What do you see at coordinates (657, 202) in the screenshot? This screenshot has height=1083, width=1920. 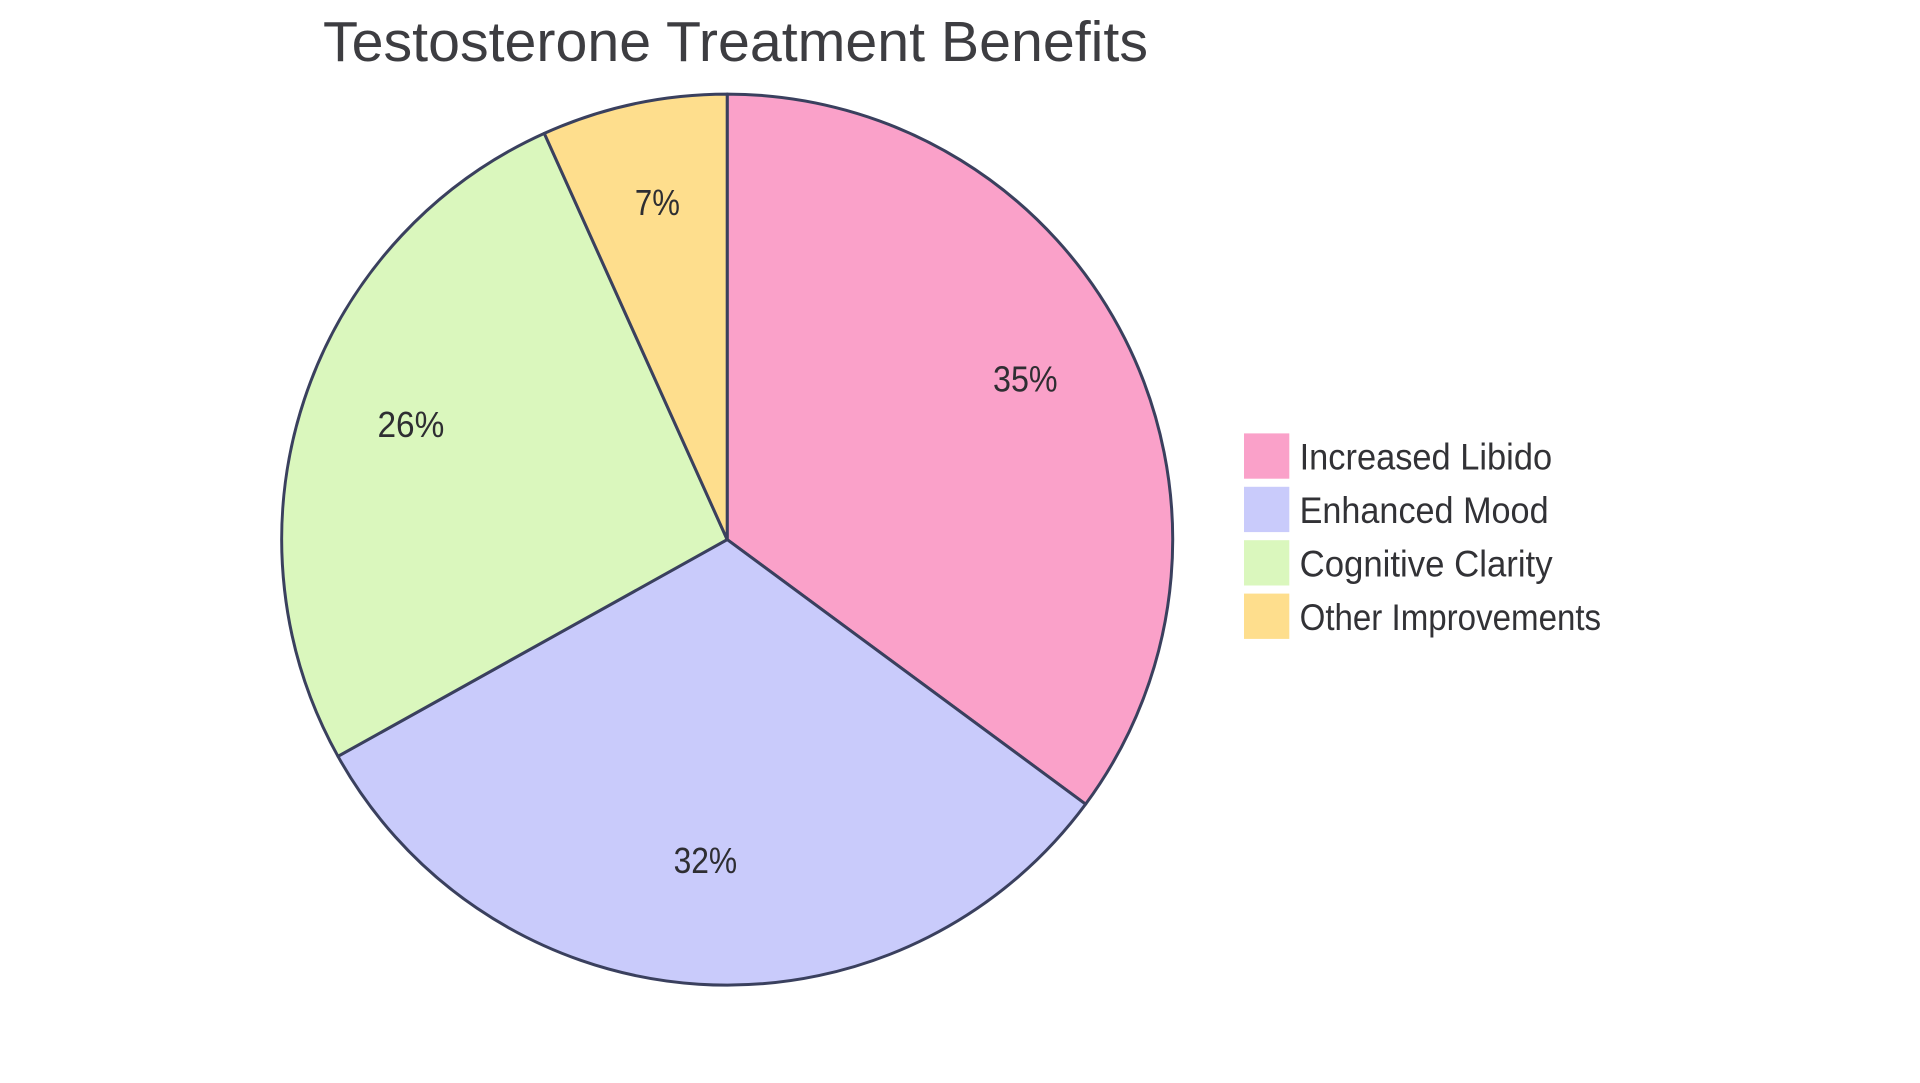 I see `svg-text: 7%` at bounding box center [657, 202].